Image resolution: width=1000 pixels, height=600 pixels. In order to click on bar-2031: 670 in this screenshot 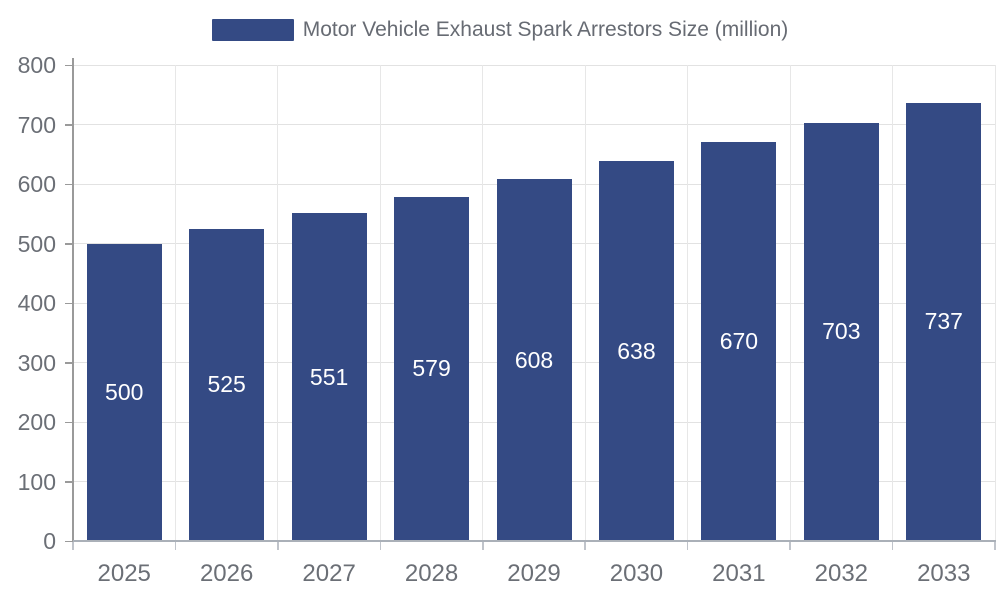, I will do `click(739, 341)`.